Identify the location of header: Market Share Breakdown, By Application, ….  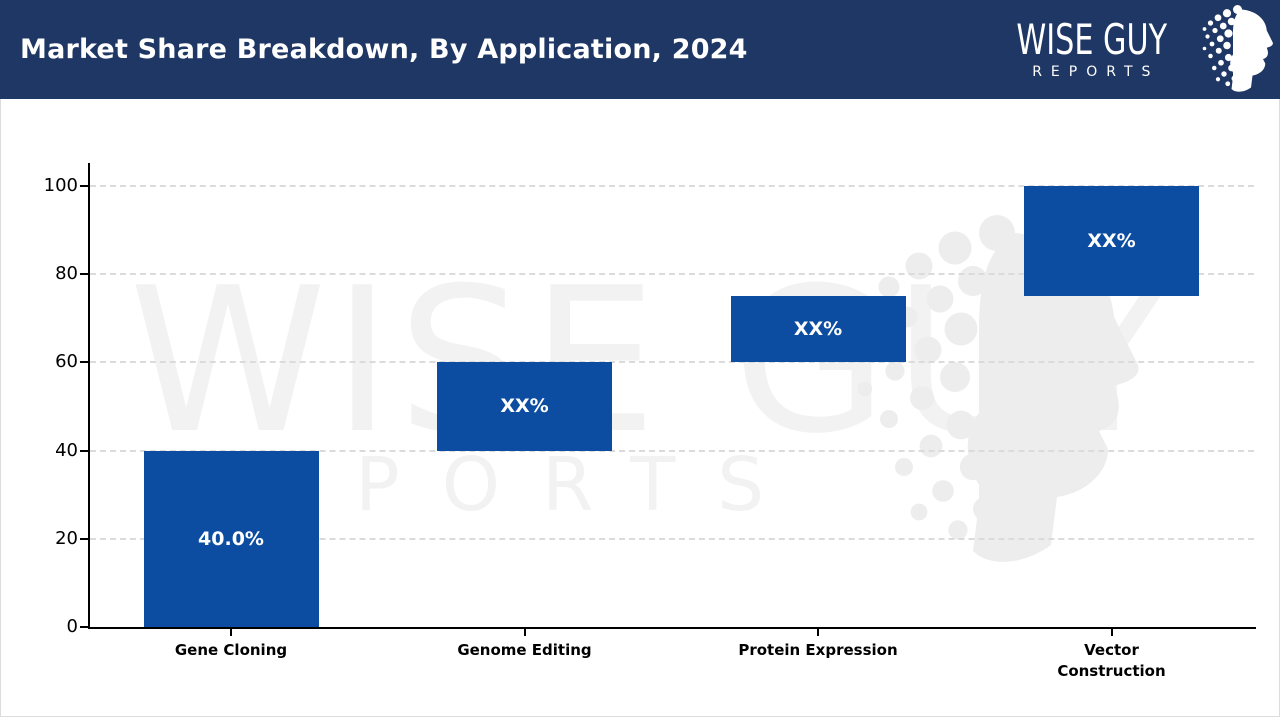
(640, 49).